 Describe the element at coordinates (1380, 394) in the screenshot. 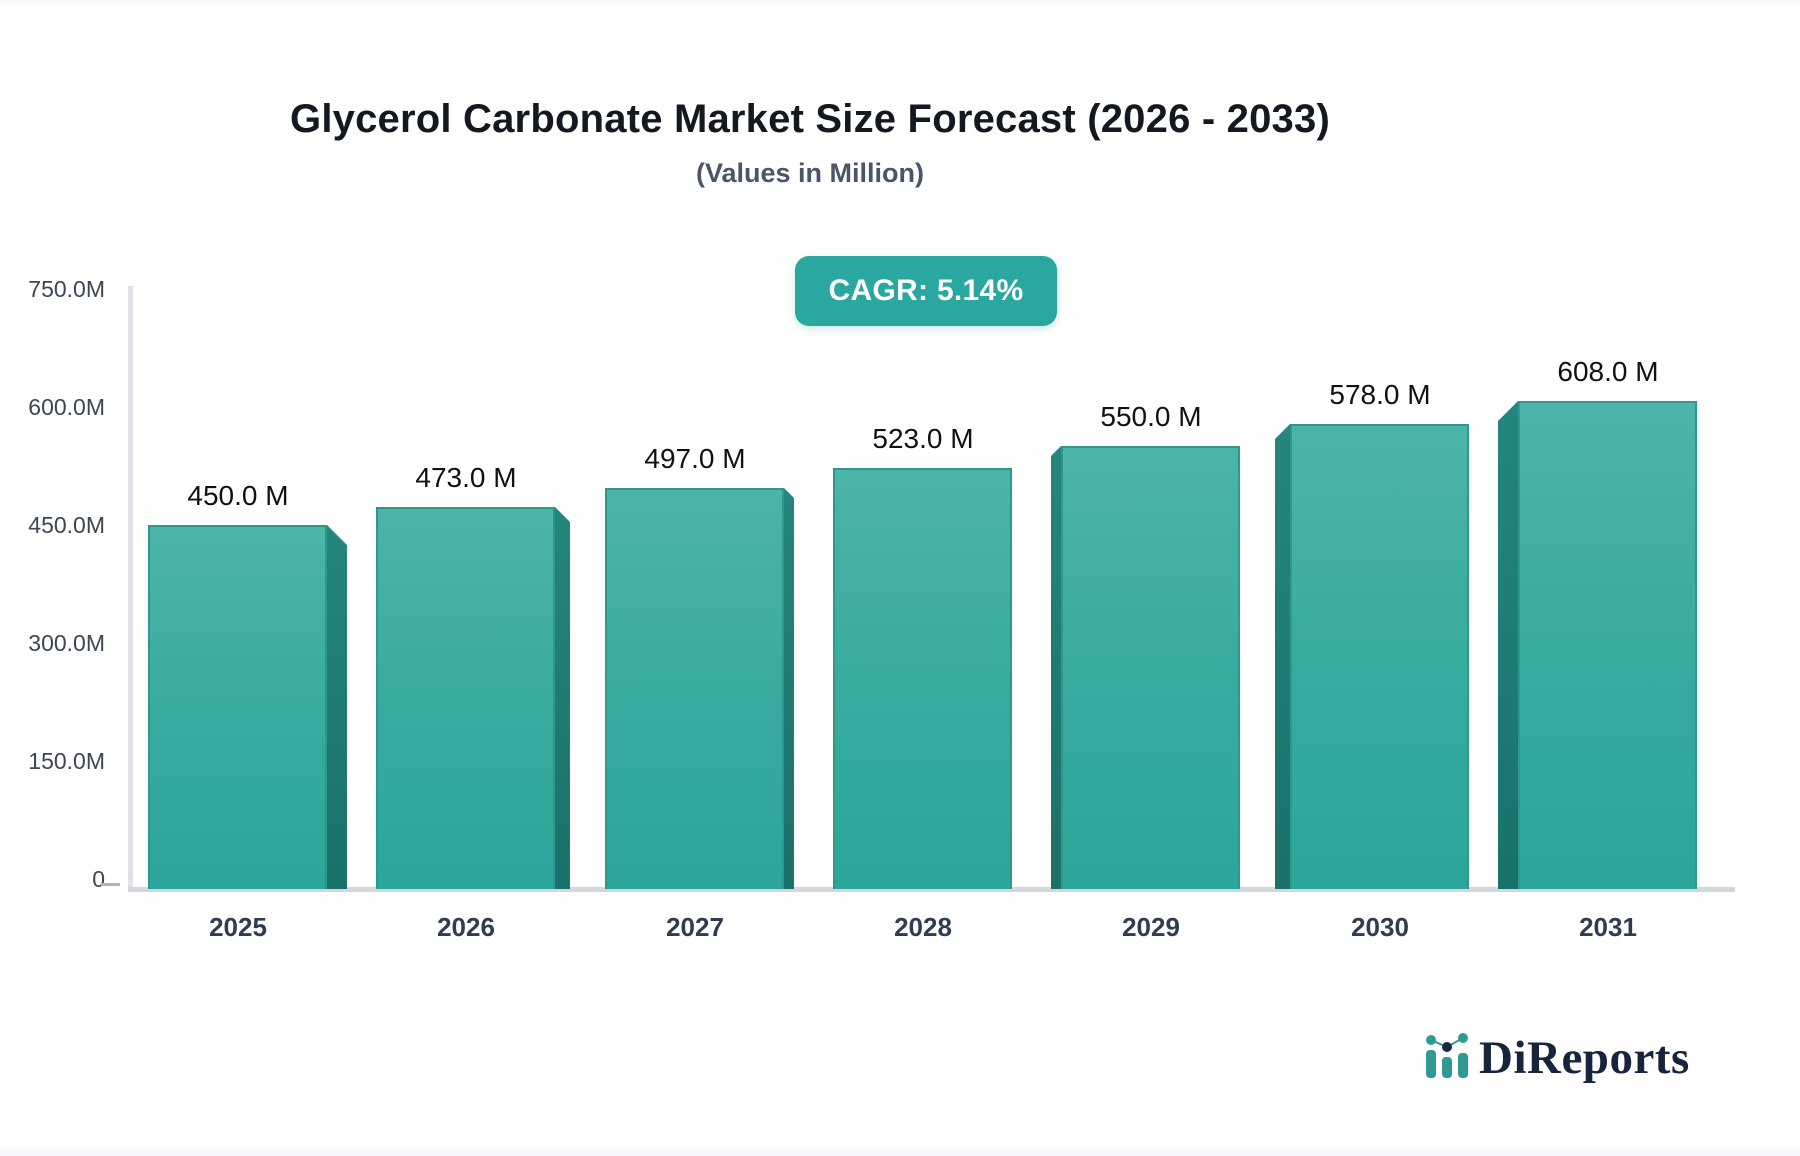

I see `bar-value-label-2030: 578.0 M` at that location.